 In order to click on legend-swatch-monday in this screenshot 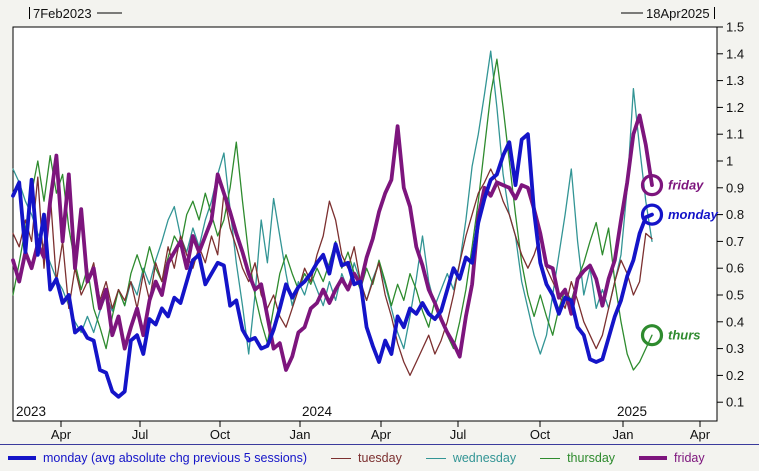, I will do `click(22, 458)`.